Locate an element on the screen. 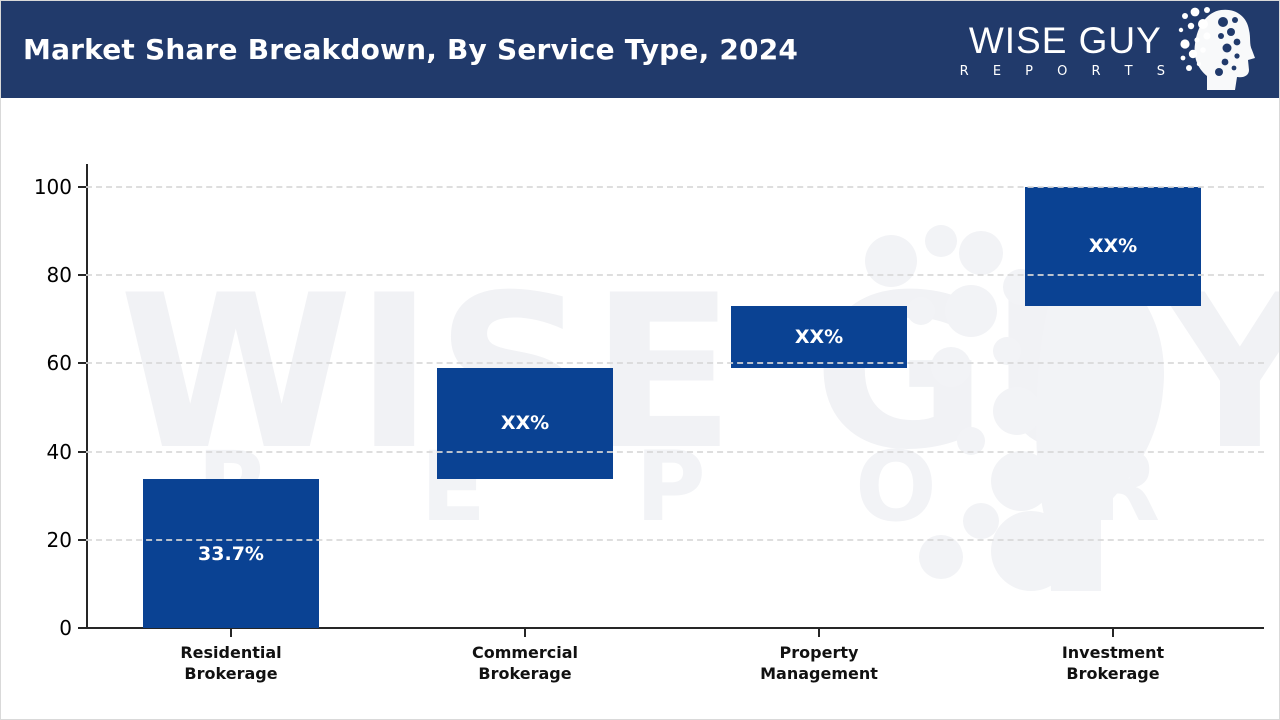 This screenshot has width=1280, height=720. bar-commercial-brokerage: XX% is located at coordinates (525, 423).